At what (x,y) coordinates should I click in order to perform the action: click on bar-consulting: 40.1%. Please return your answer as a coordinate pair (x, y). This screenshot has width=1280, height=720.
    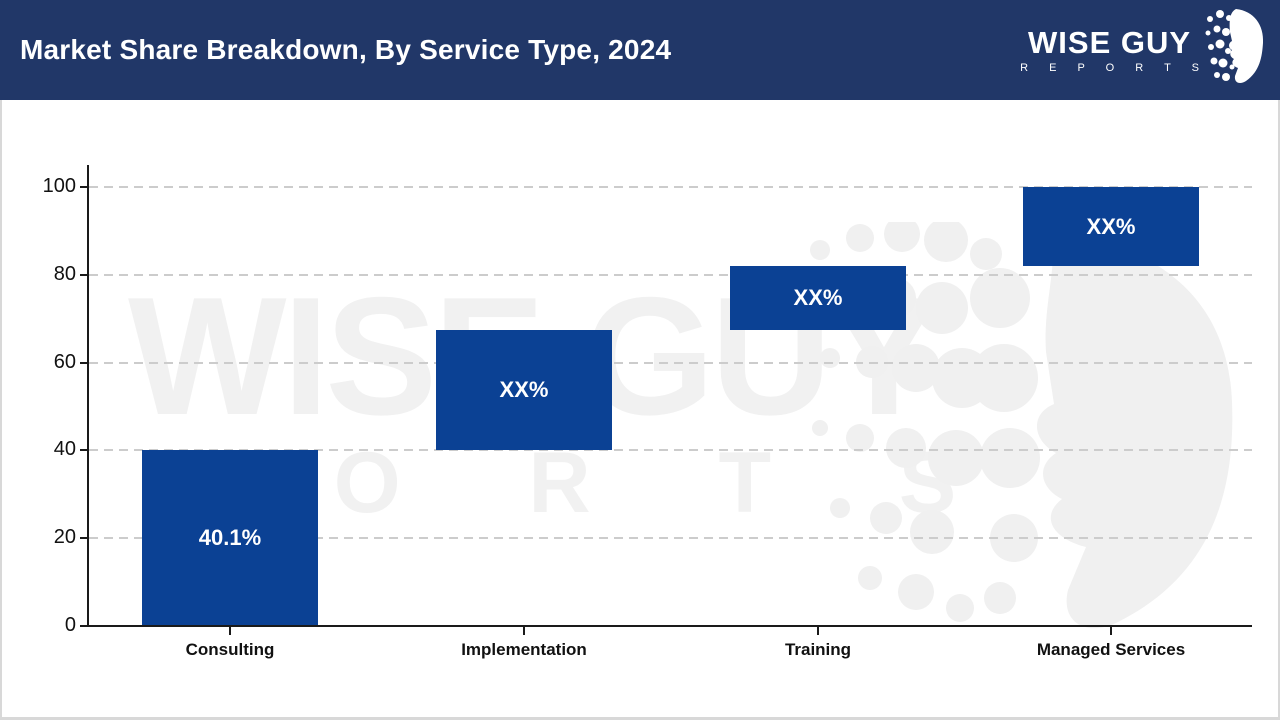
    Looking at the image, I should click on (230, 537).